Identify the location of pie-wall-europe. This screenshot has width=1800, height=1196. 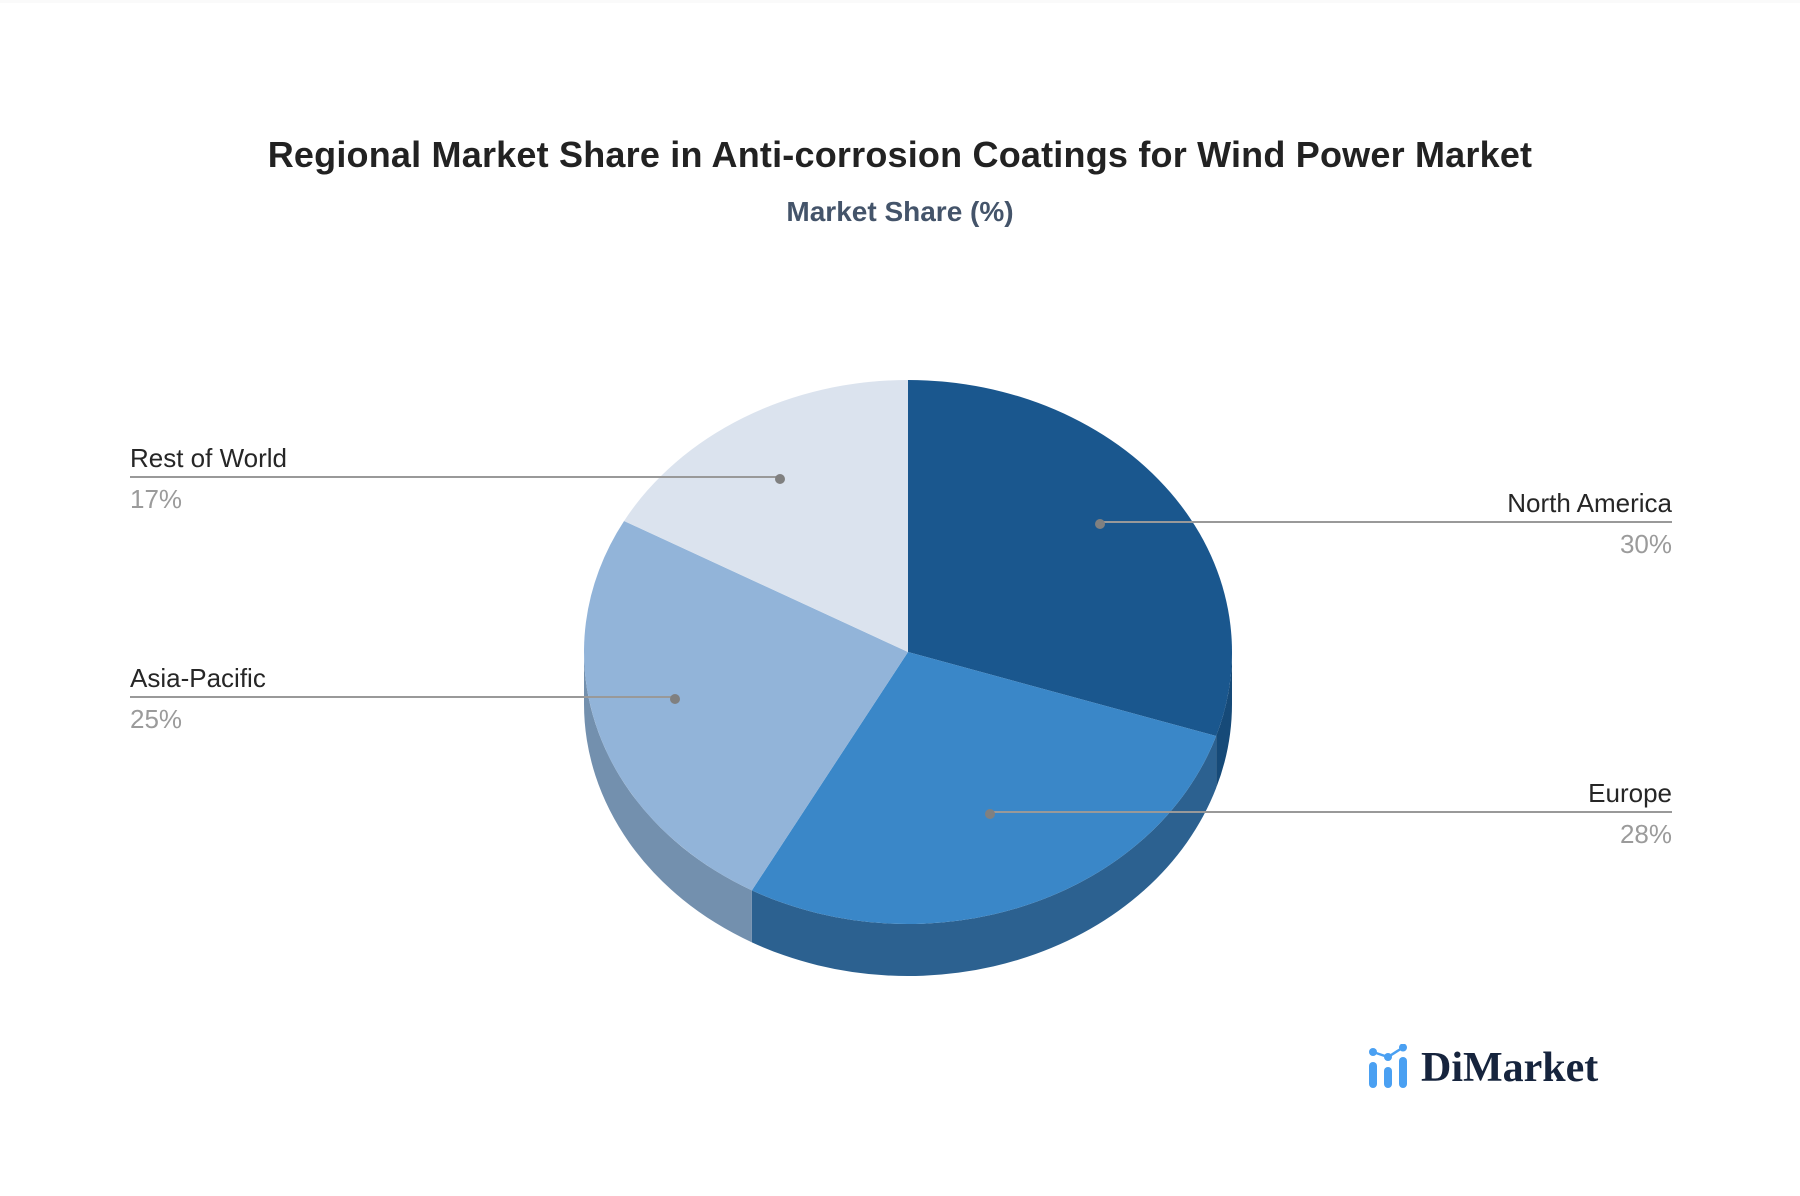
(984, 856).